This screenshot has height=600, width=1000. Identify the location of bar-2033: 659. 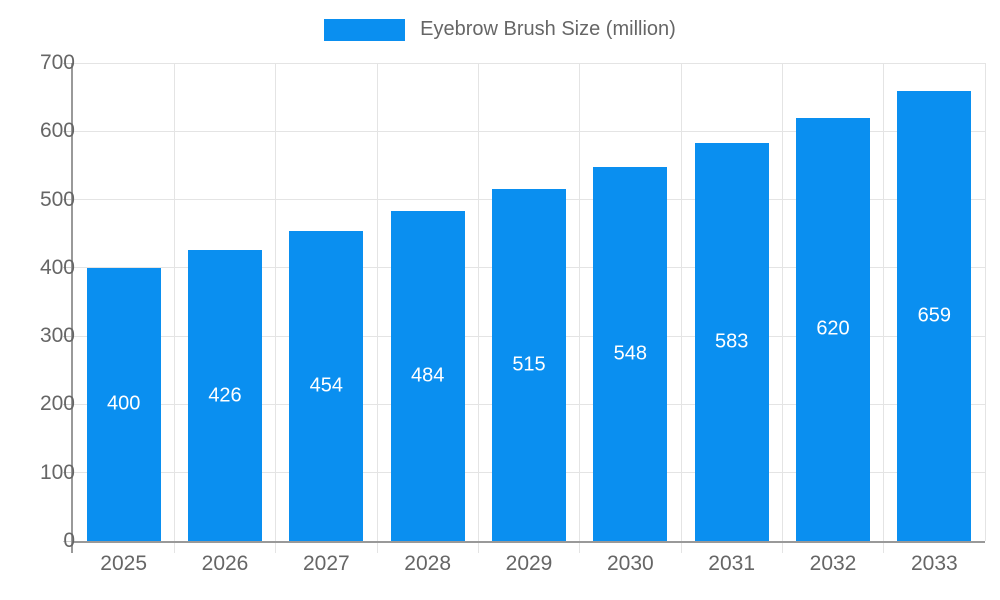
(934, 316).